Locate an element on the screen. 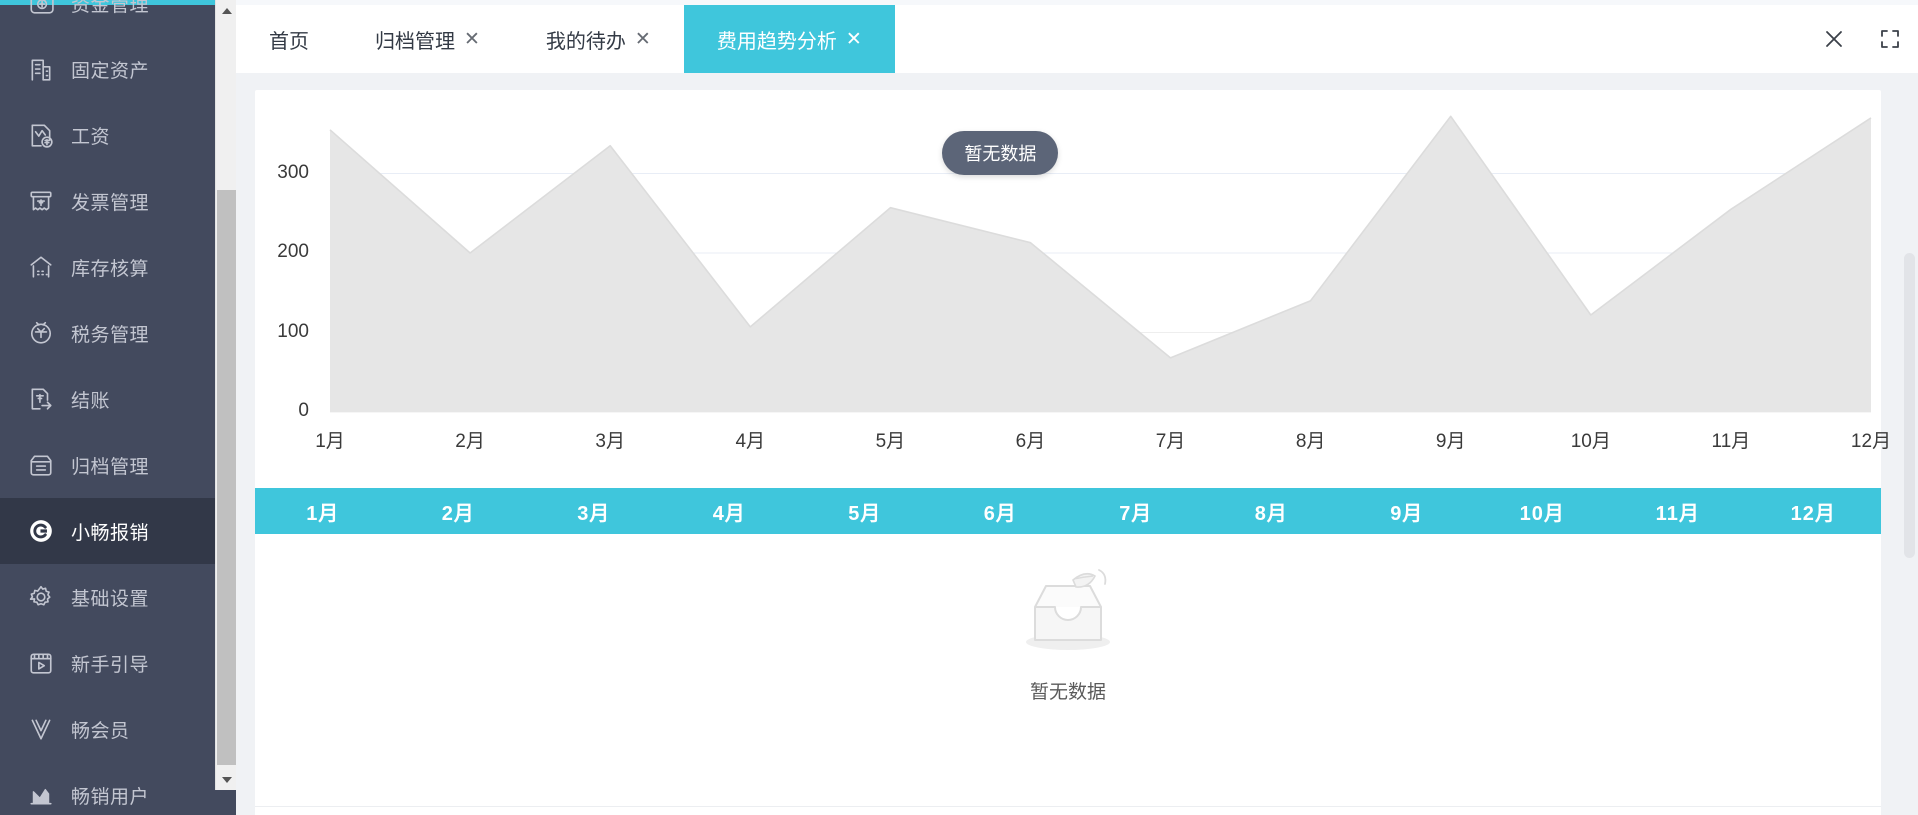 This screenshot has width=1918, height=815. sidebar-item-label: 新手引导 is located at coordinates (110, 665).